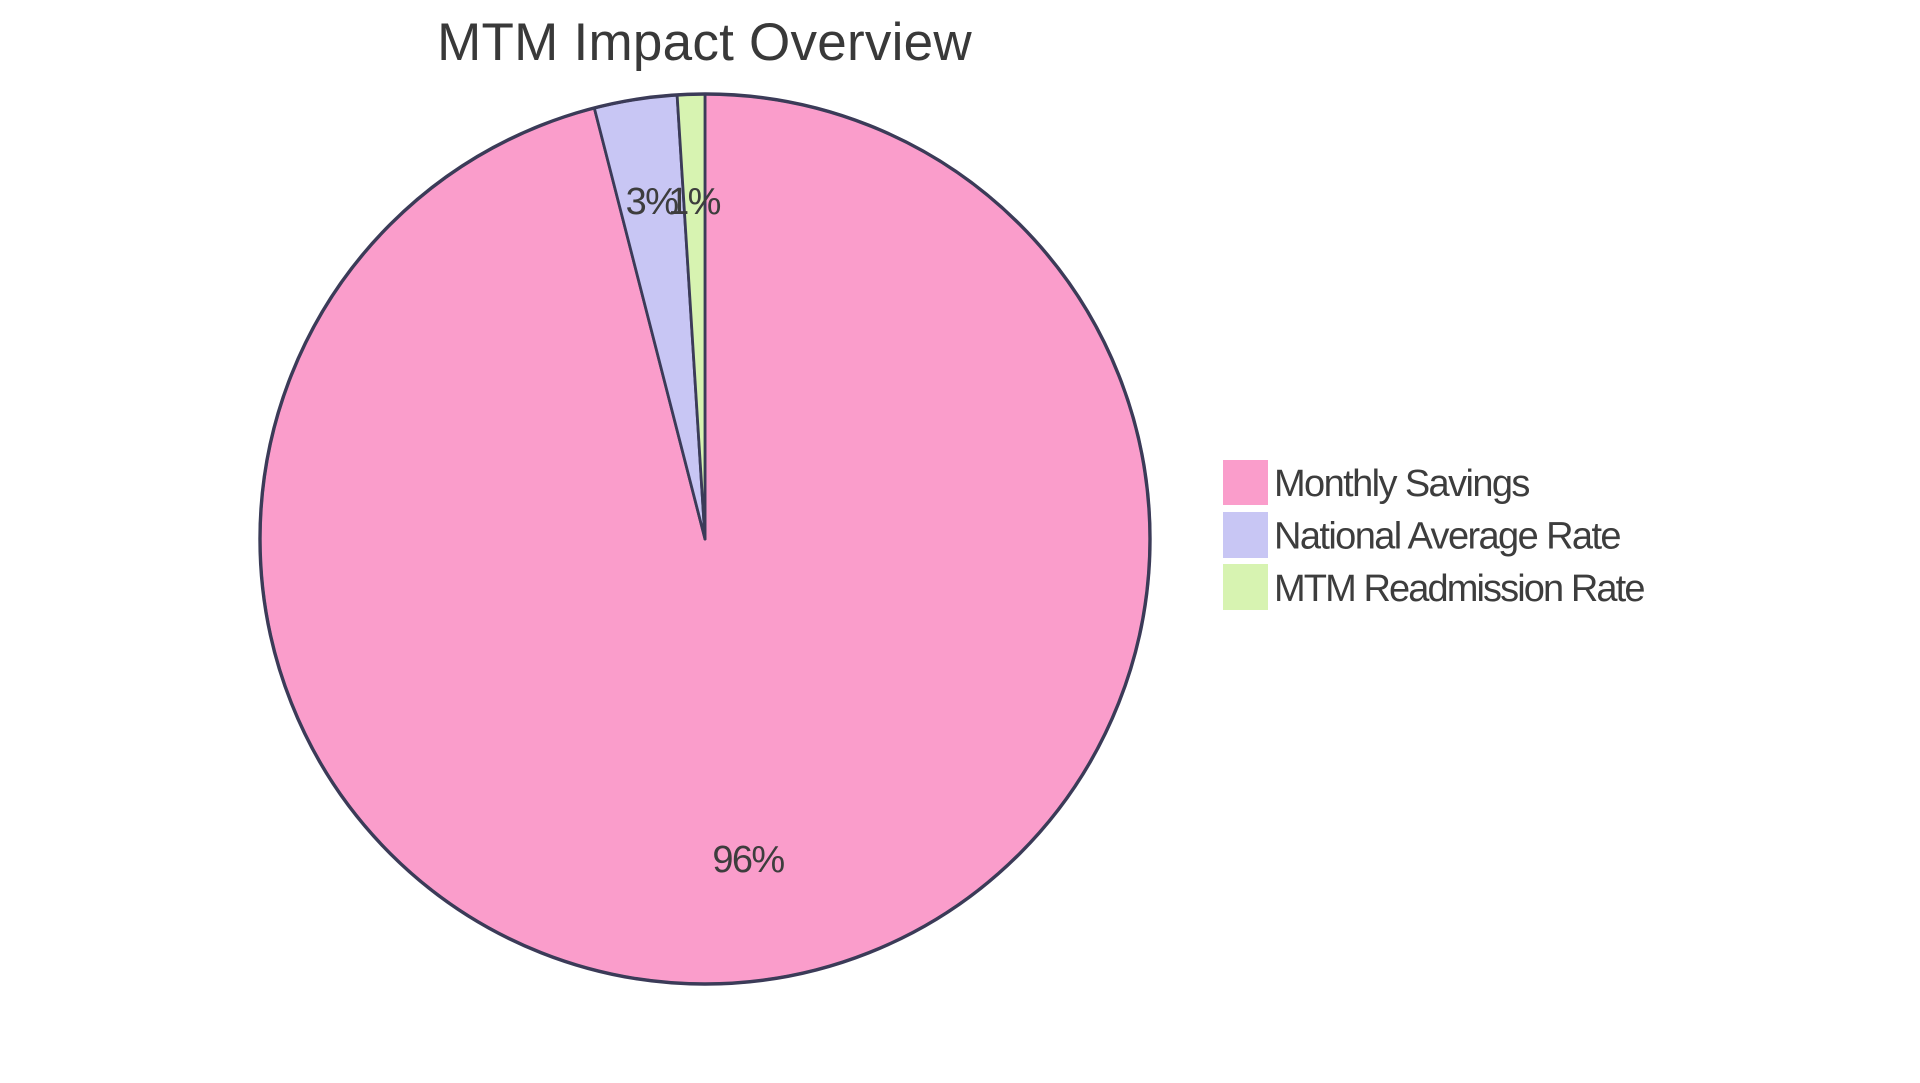 The width and height of the screenshot is (1920, 1083). What do you see at coordinates (1447, 537) in the screenshot?
I see `svg-text: National Average Rate` at bounding box center [1447, 537].